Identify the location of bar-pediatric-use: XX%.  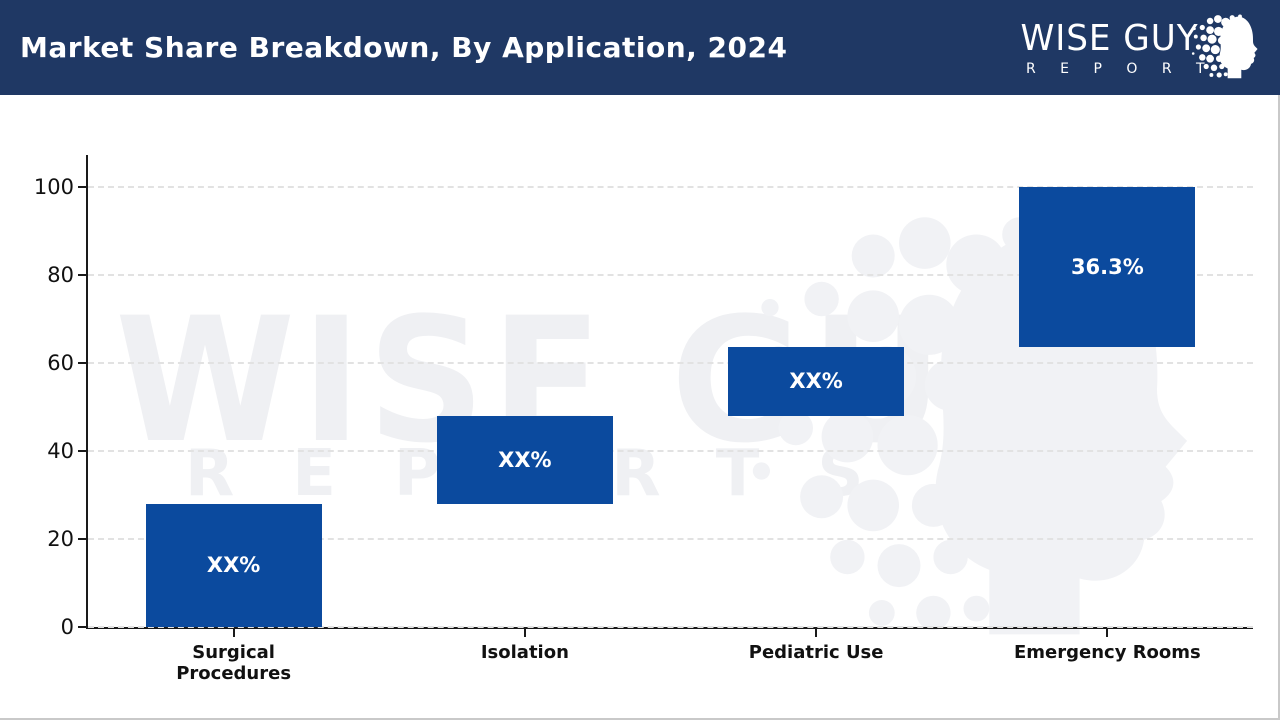
(816, 381).